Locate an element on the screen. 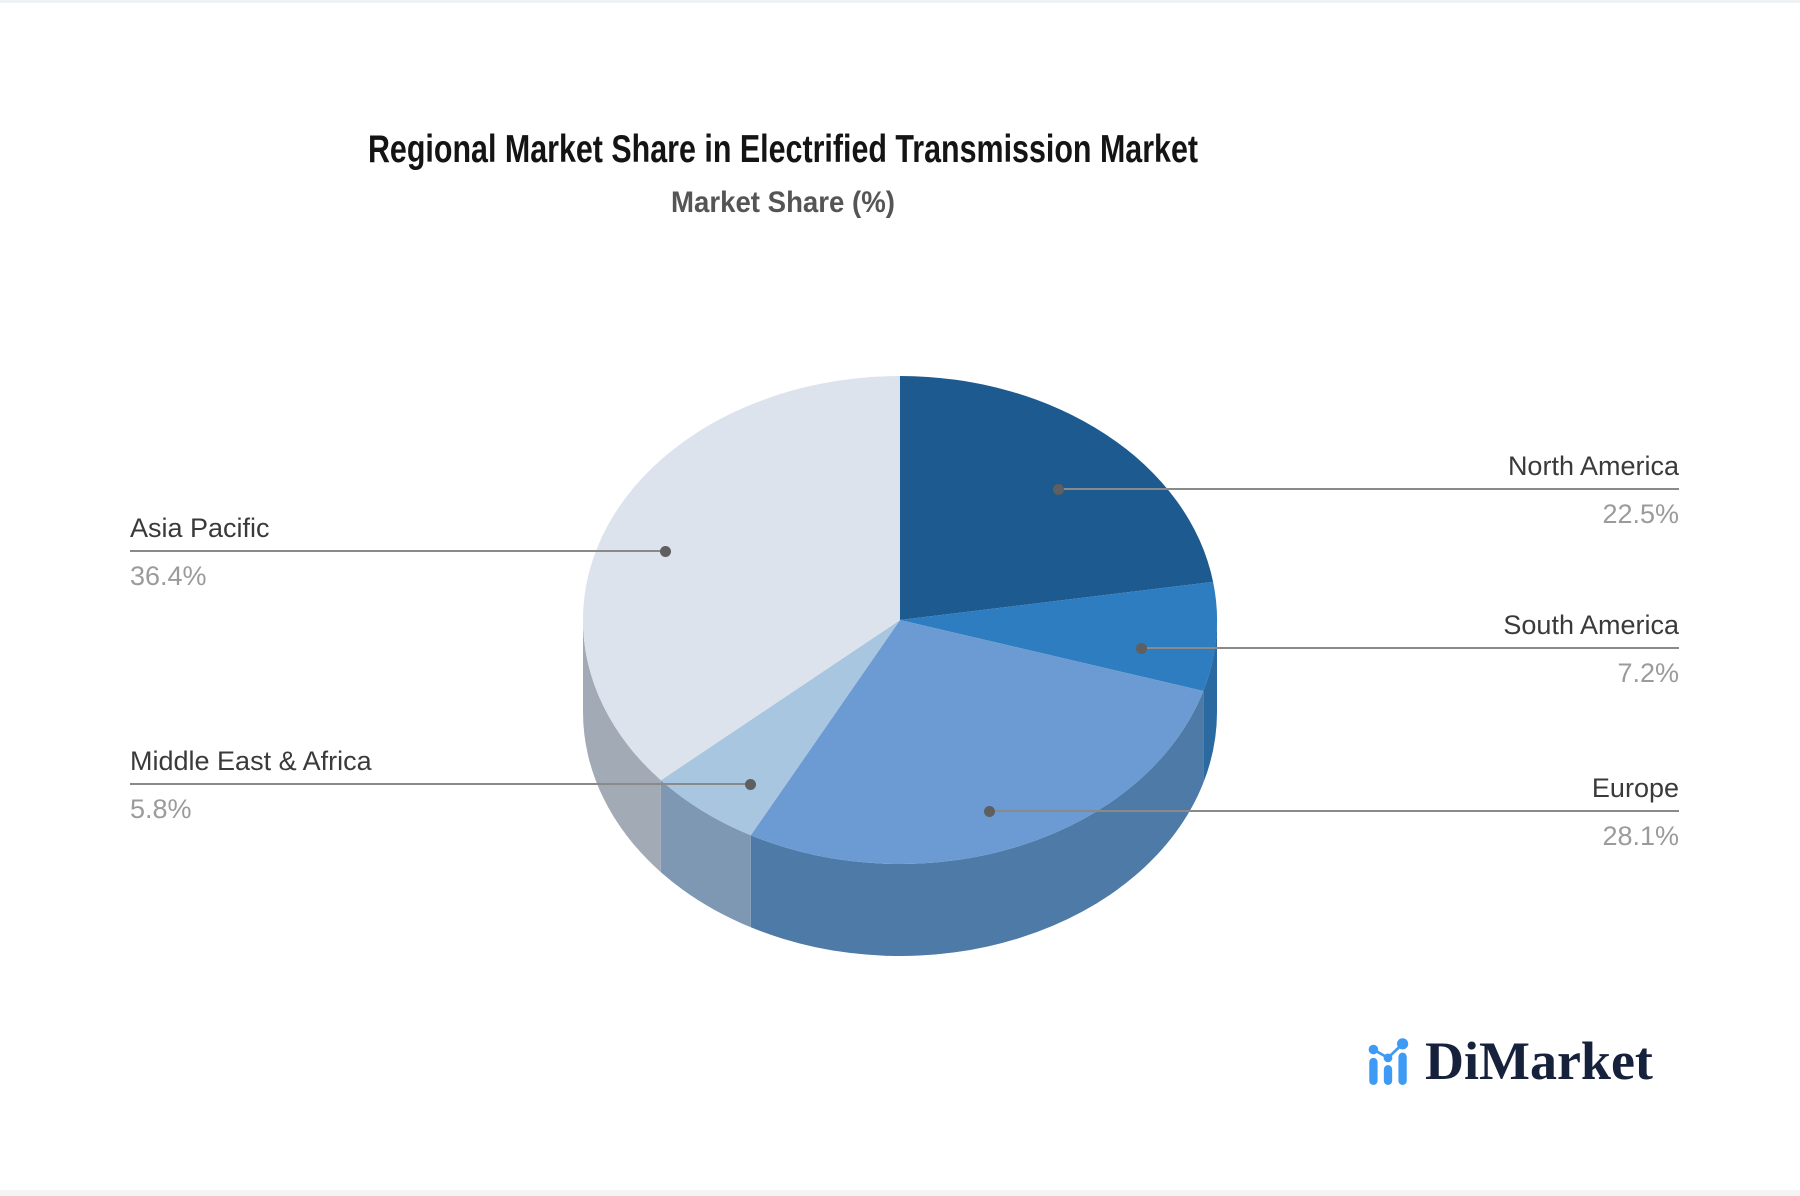 The width and height of the screenshot is (1800, 1196). dimarket-watermark: DiMarket is located at coordinates (1508, 1061).